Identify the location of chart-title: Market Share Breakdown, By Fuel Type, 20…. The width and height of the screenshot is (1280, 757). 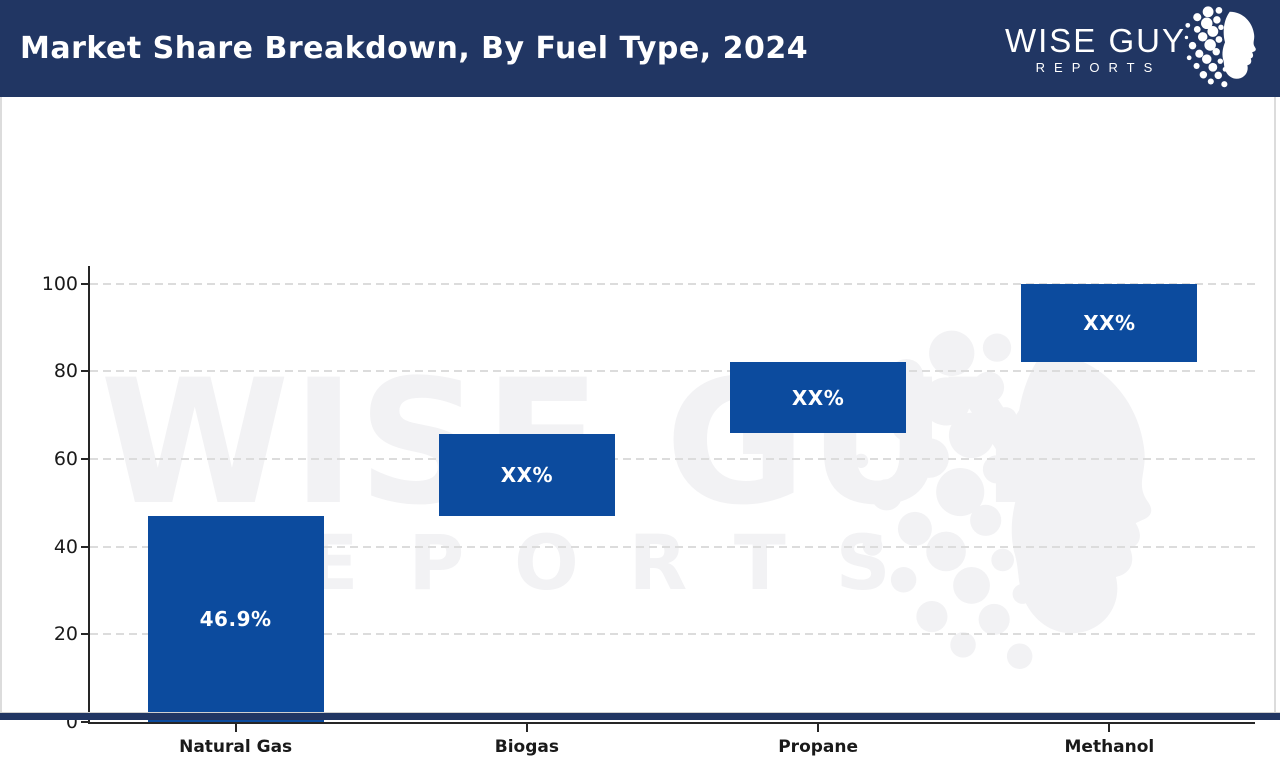
(414, 48).